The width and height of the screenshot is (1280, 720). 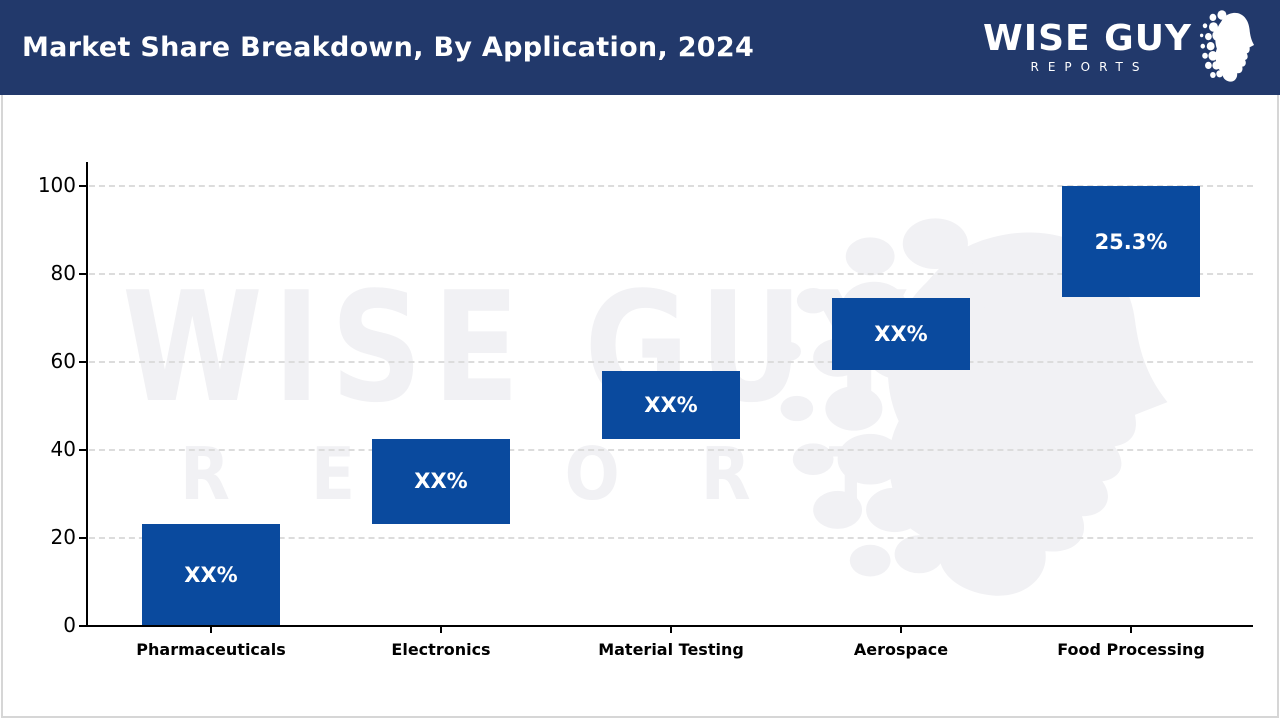 I want to click on y-tick-label: 60, so click(x=63, y=361).